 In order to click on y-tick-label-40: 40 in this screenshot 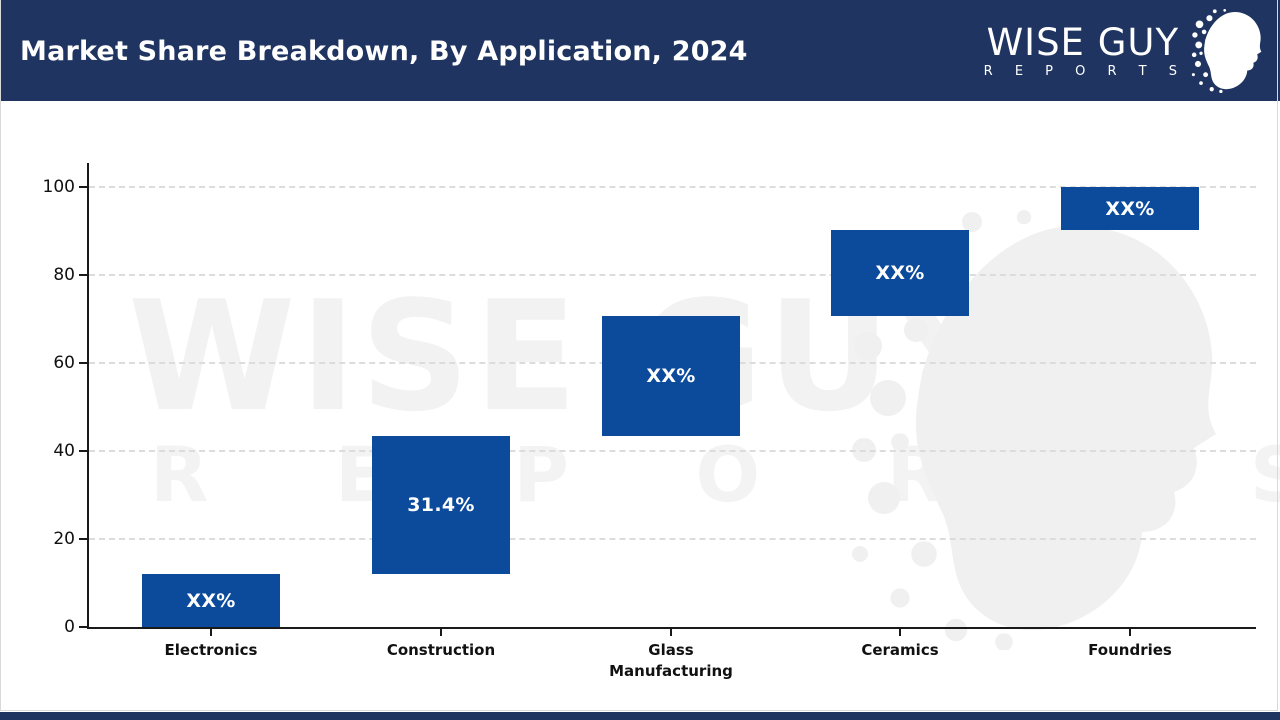, I will do `click(64, 451)`.